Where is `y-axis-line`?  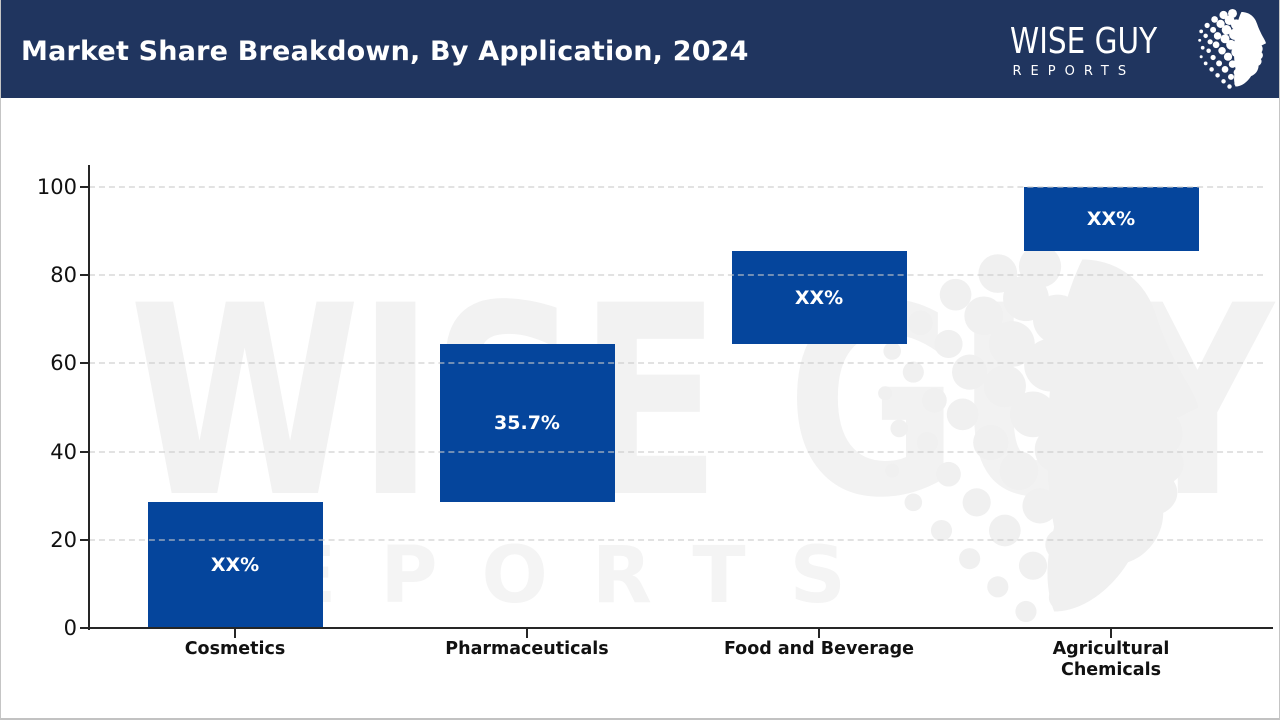 y-axis-line is located at coordinates (89, 397).